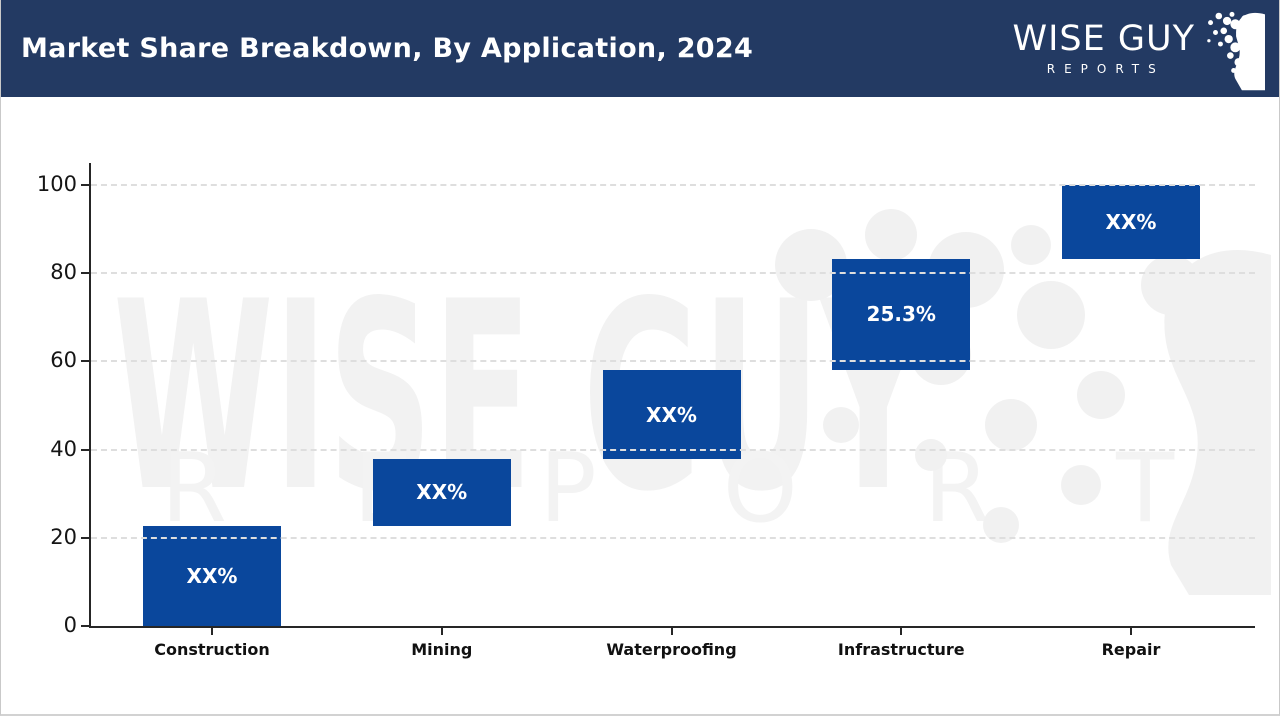 The height and width of the screenshot is (720, 1280). Describe the element at coordinates (1131, 649) in the screenshot. I see `category-label-repair: Repair` at that location.